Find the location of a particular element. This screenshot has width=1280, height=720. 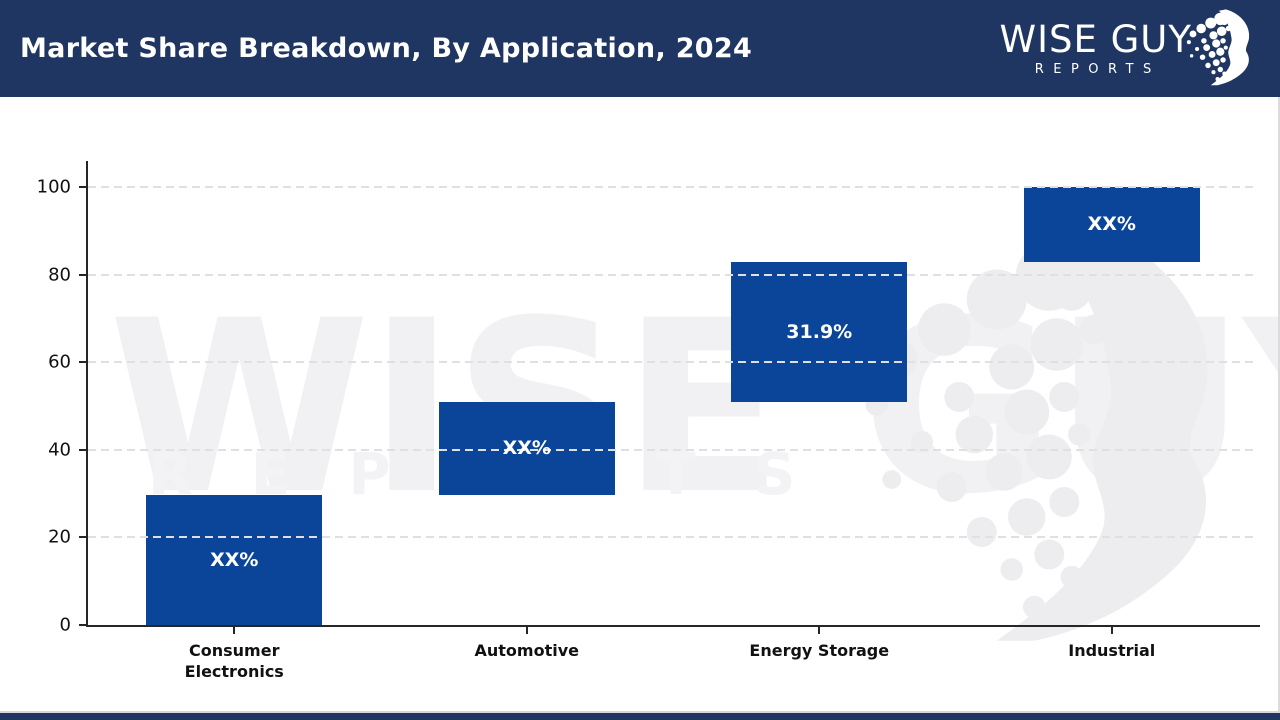

y-tick-label: 100 is located at coordinates (53, 187).